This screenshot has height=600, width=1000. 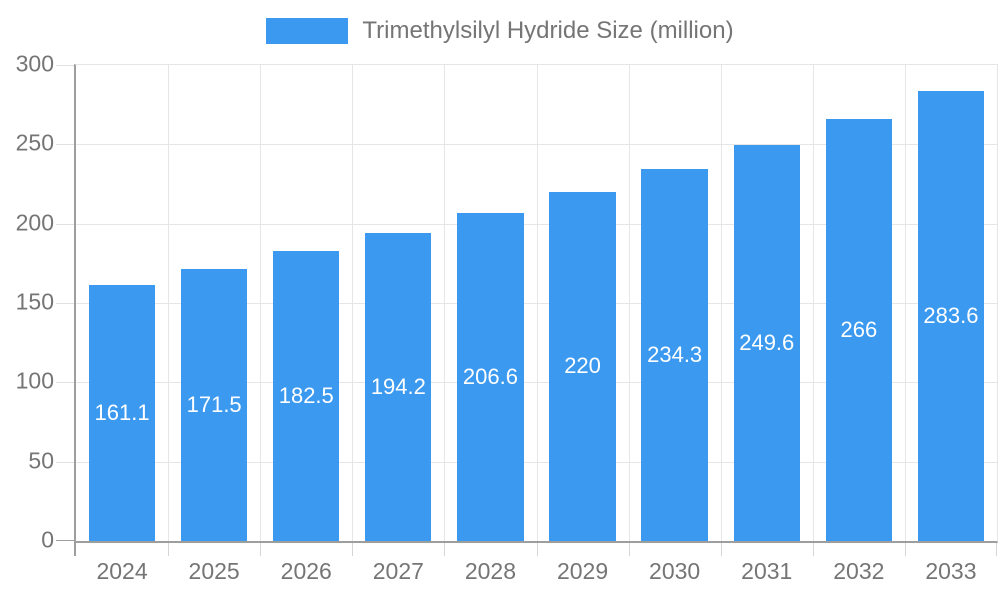 What do you see at coordinates (122, 571) in the screenshot?
I see `x-axis-label: 2024` at bounding box center [122, 571].